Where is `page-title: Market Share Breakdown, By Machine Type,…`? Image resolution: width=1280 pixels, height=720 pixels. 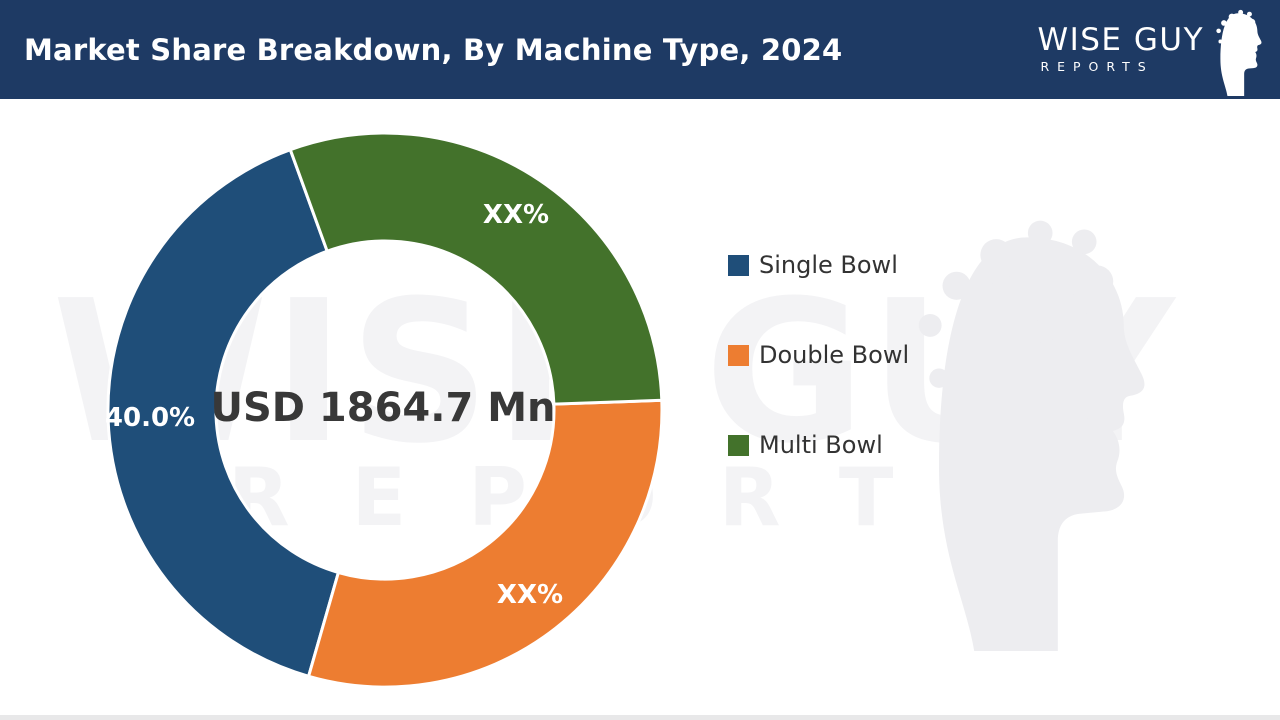
page-title: Market Share Breakdown, By Machine Type,… is located at coordinates (433, 49).